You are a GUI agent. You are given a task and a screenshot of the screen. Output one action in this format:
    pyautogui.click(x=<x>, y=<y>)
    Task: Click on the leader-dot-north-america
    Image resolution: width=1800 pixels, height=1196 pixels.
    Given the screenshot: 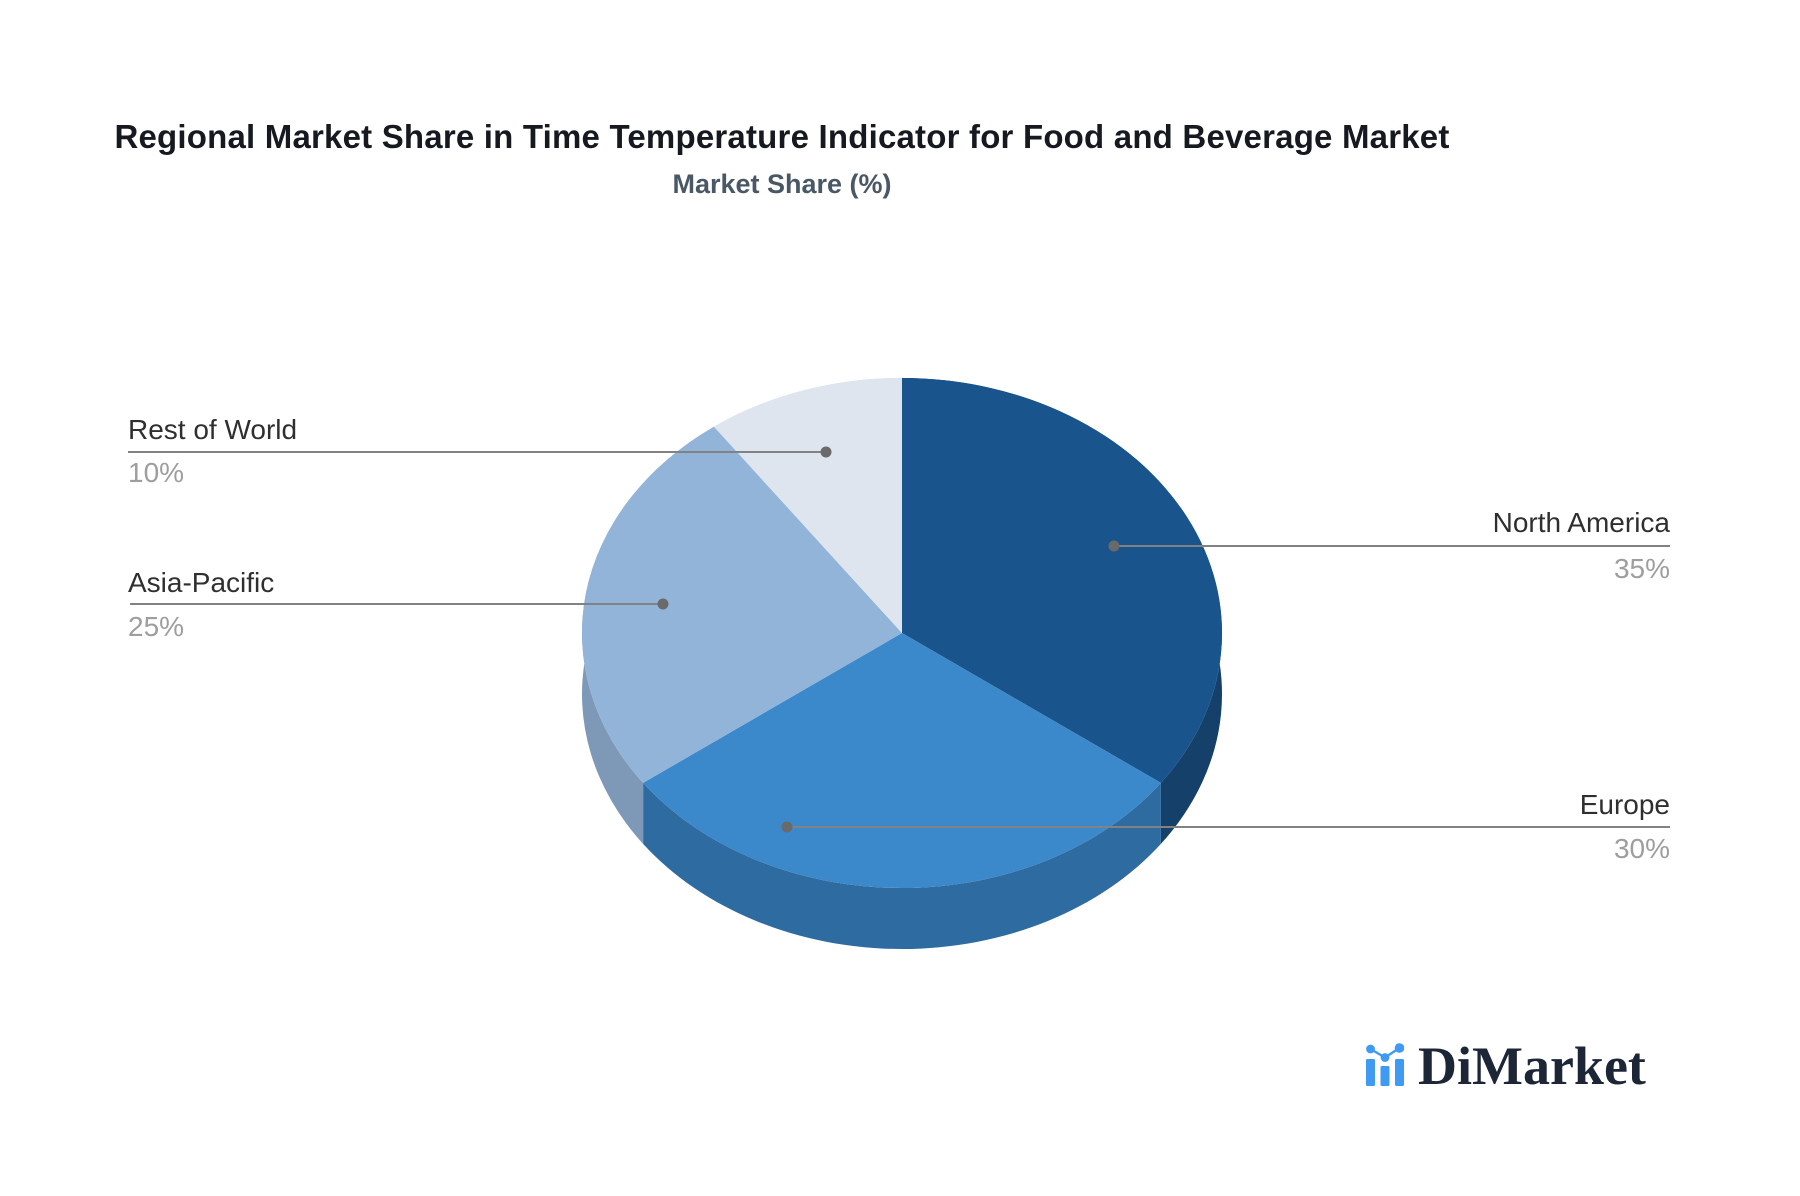 What is the action you would take?
    pyautogui.click(x=1114, y=546)
    